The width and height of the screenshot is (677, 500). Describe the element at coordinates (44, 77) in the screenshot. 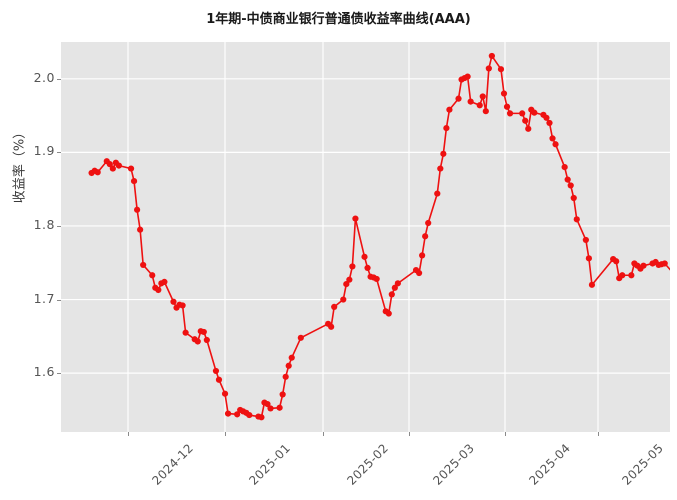

I see `y-tick-label: 2.0` at that location.